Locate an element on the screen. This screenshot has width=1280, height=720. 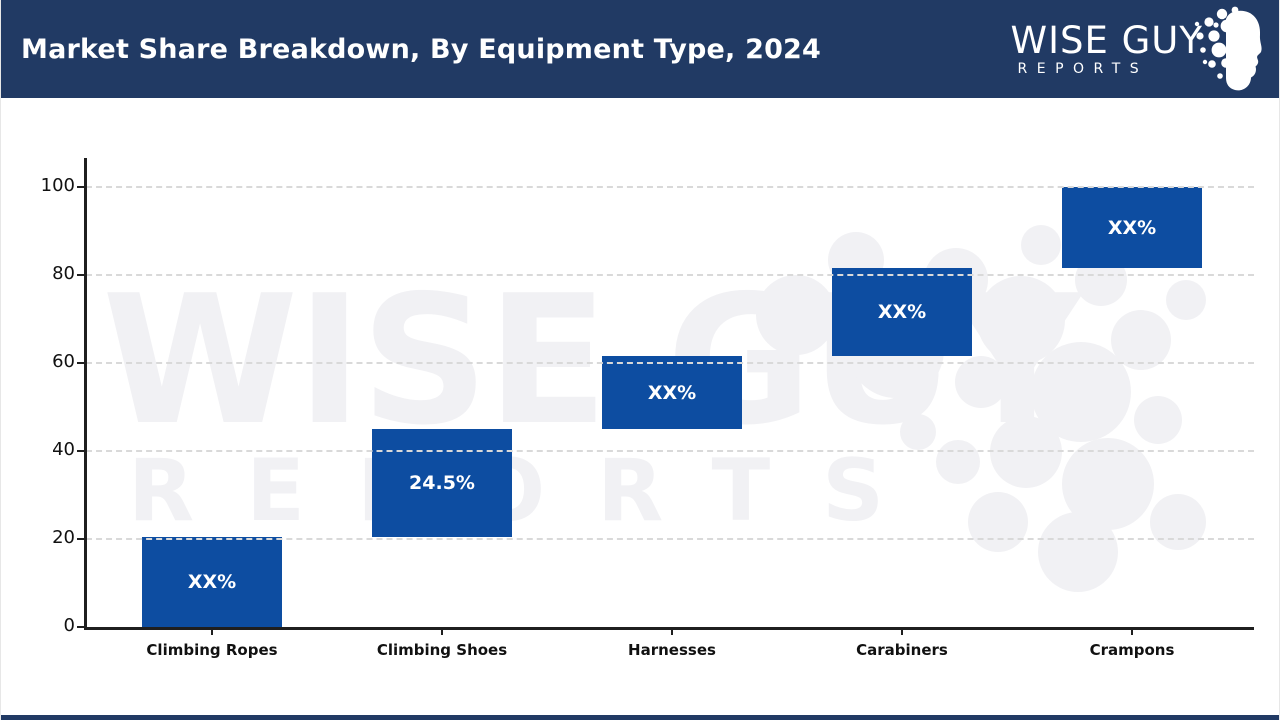
y-axis-line is located at coordinates (85, 394).